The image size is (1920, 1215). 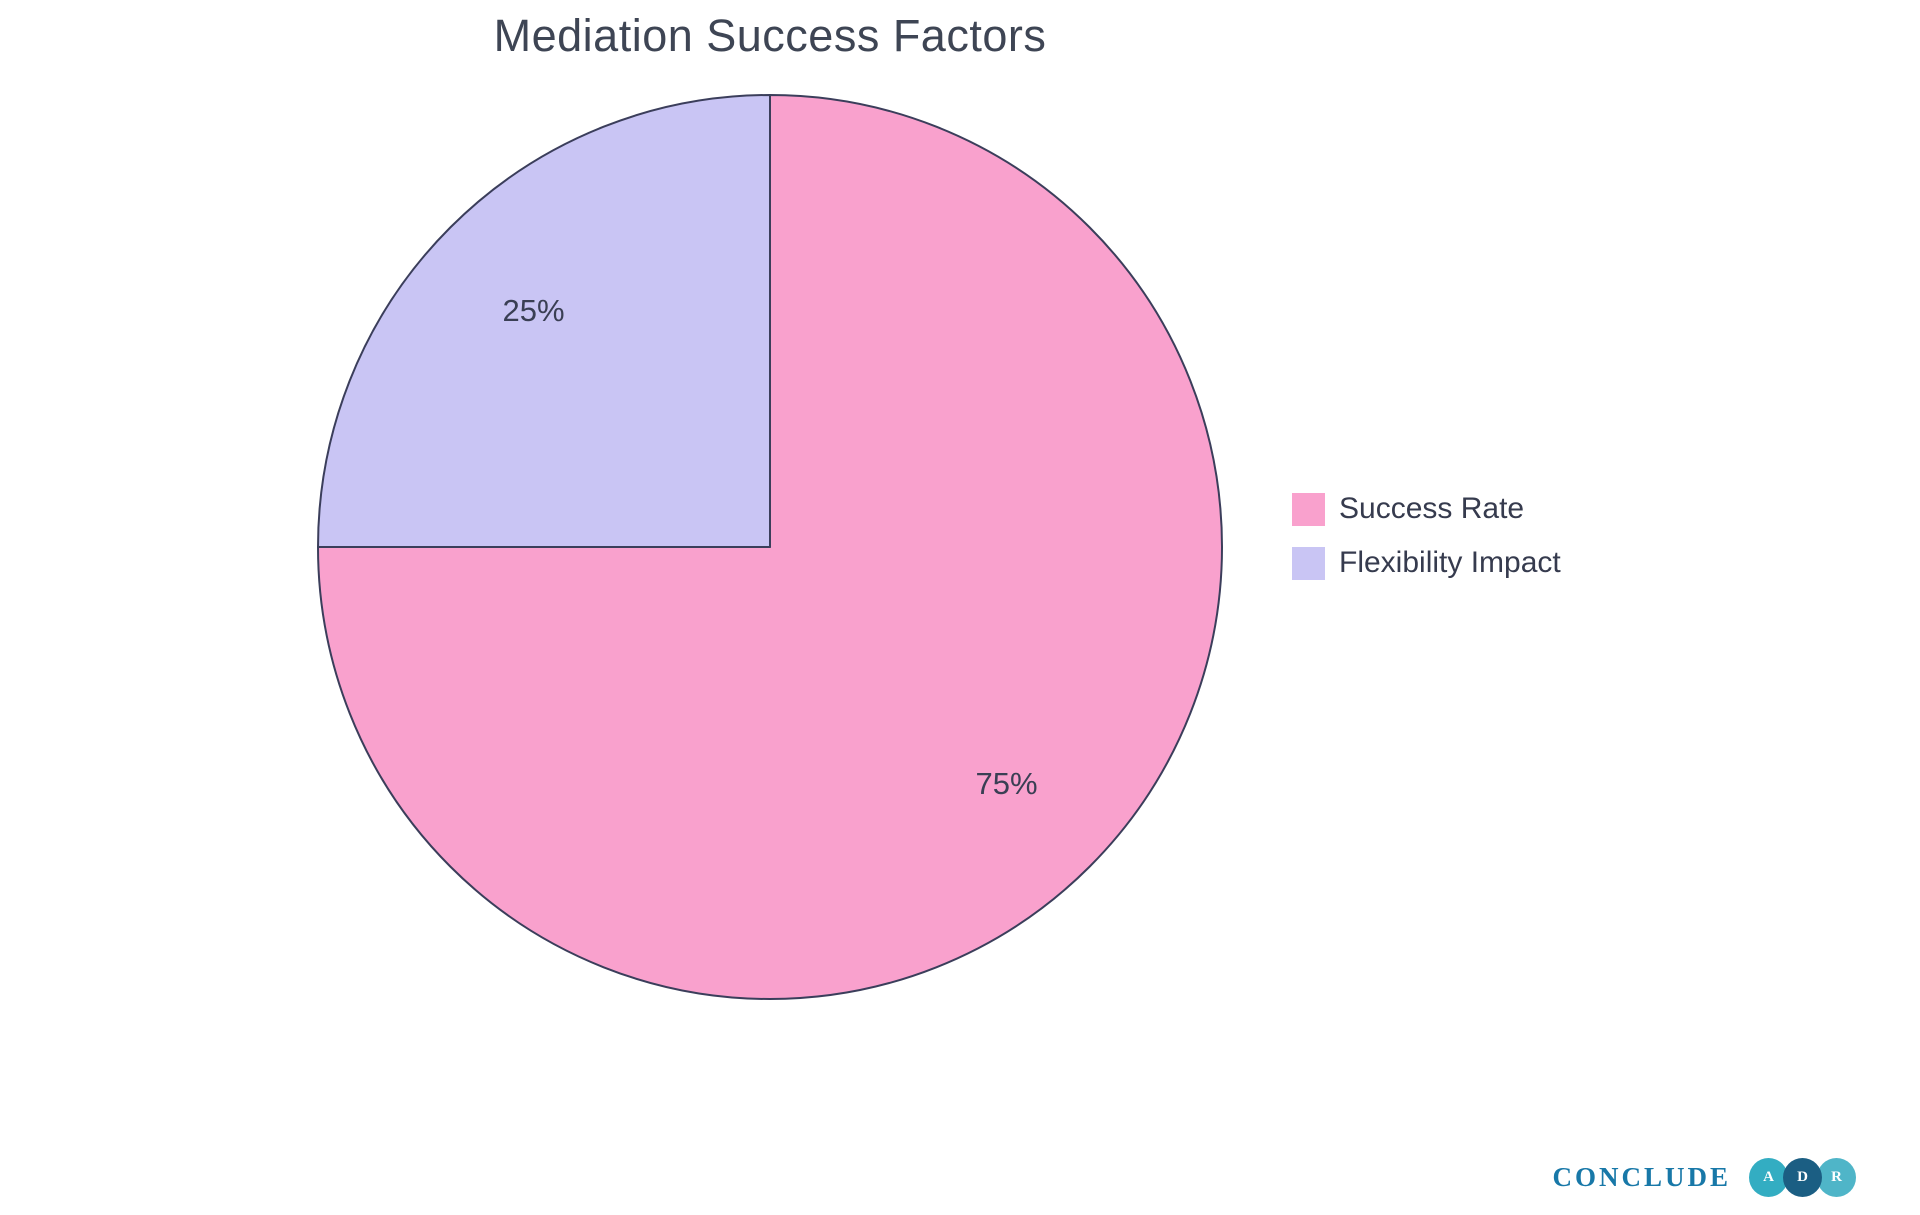 What do you see at coordinates (770, 35) in the screenshot?
I see `chart-title: Mediation Success Factors` at bounding box center [770, 35].